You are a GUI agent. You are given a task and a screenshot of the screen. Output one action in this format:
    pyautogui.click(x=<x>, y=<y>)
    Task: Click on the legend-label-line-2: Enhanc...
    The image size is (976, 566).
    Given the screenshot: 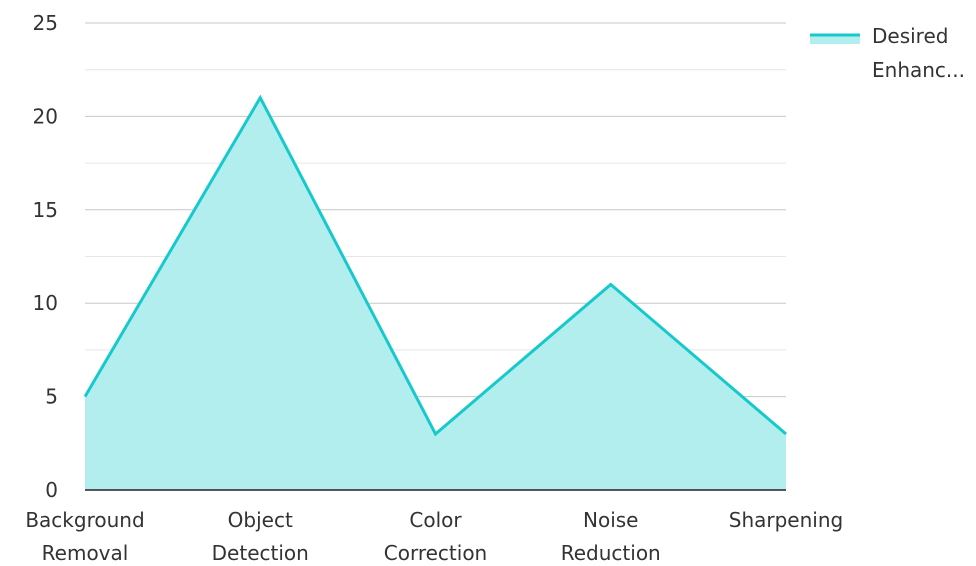 What is the action you would take?
    pyautogui.click(x=918, y=70)
    